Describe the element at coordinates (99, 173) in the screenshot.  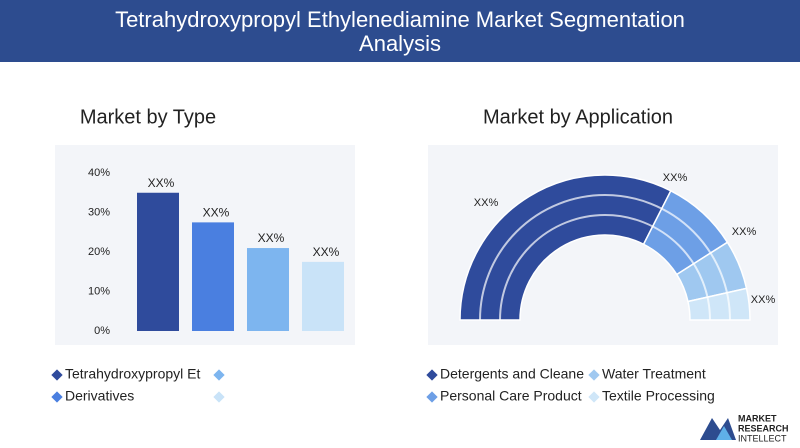
I see `y-tick-label: 40%` at that location.